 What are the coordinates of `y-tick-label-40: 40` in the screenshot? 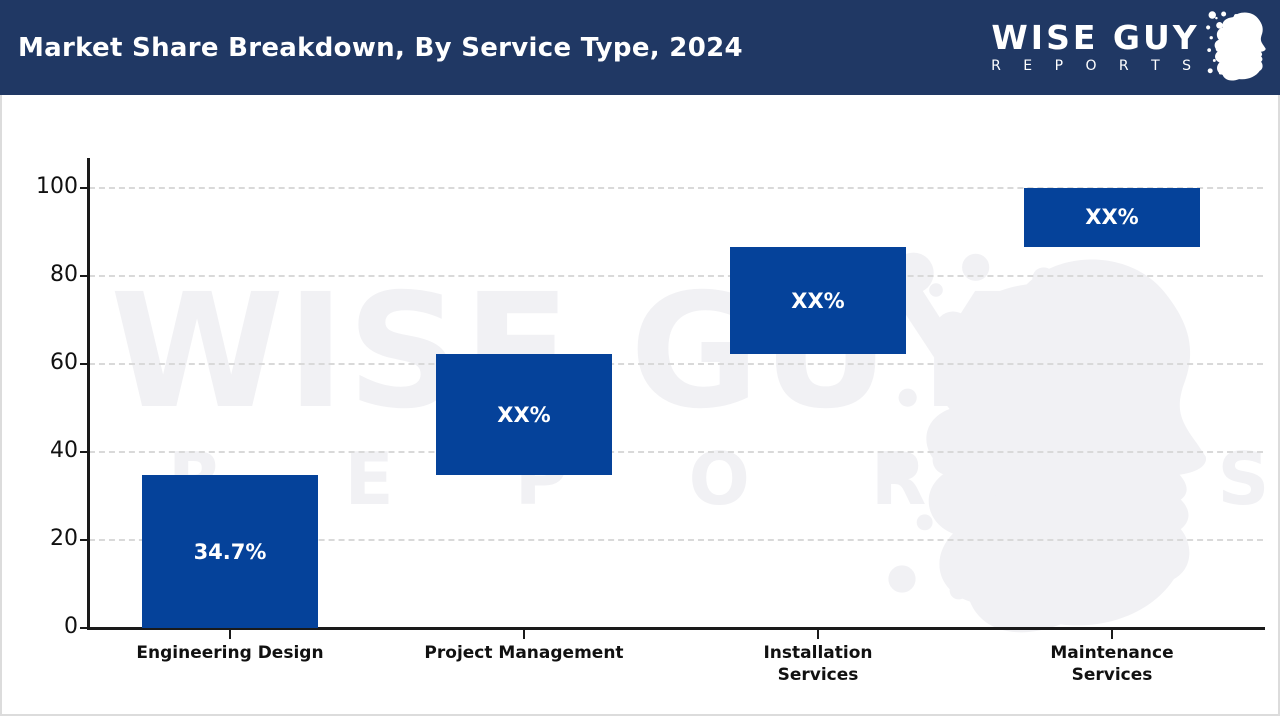 It's located at (64, 450).